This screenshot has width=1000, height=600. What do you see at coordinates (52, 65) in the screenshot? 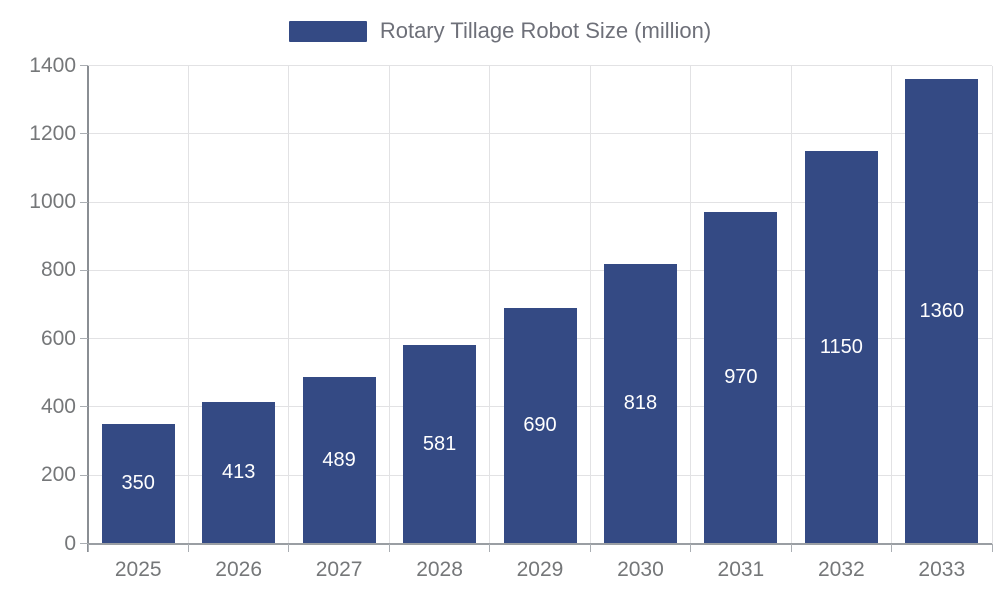
I see `y-axis-label: 1400` at bounding box center [52, 65].